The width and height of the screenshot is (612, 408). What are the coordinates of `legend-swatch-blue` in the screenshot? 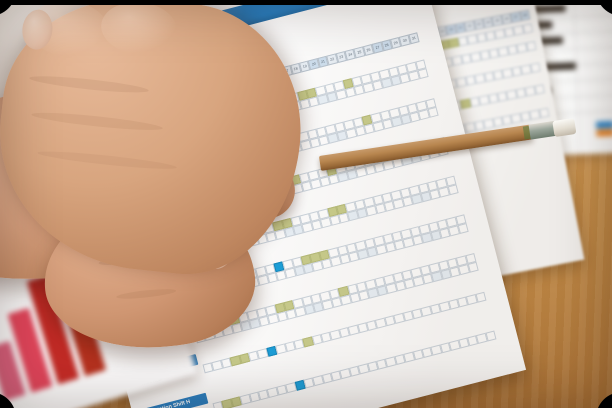 It's located at (603, 124).